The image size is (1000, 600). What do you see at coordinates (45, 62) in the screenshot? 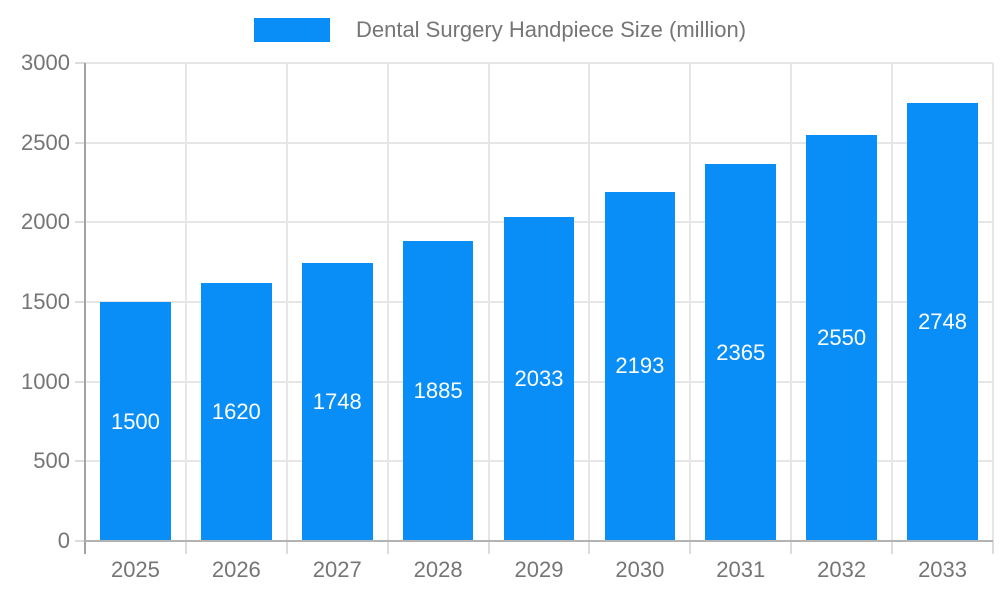
I see `y-tick-label: 3000` at bounding box center [45, 62].